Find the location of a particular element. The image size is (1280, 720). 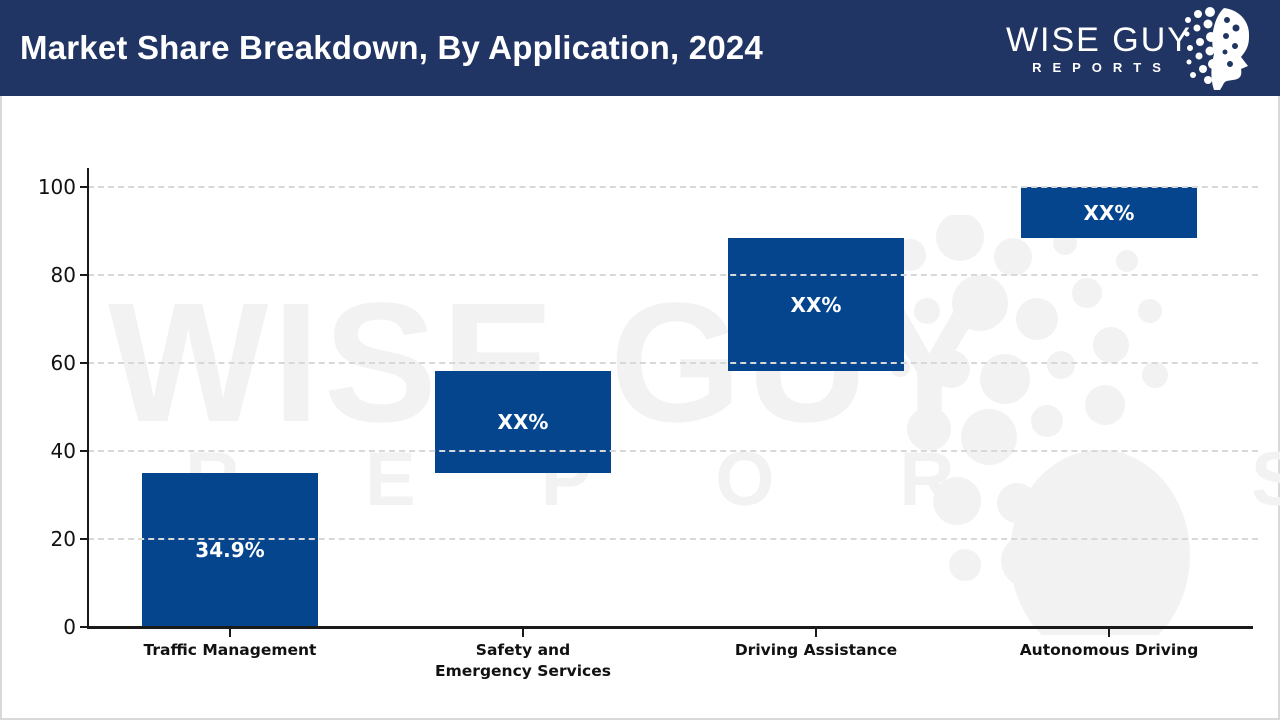

x-category-label: Traffic Management is located at coordinates (230, 650).